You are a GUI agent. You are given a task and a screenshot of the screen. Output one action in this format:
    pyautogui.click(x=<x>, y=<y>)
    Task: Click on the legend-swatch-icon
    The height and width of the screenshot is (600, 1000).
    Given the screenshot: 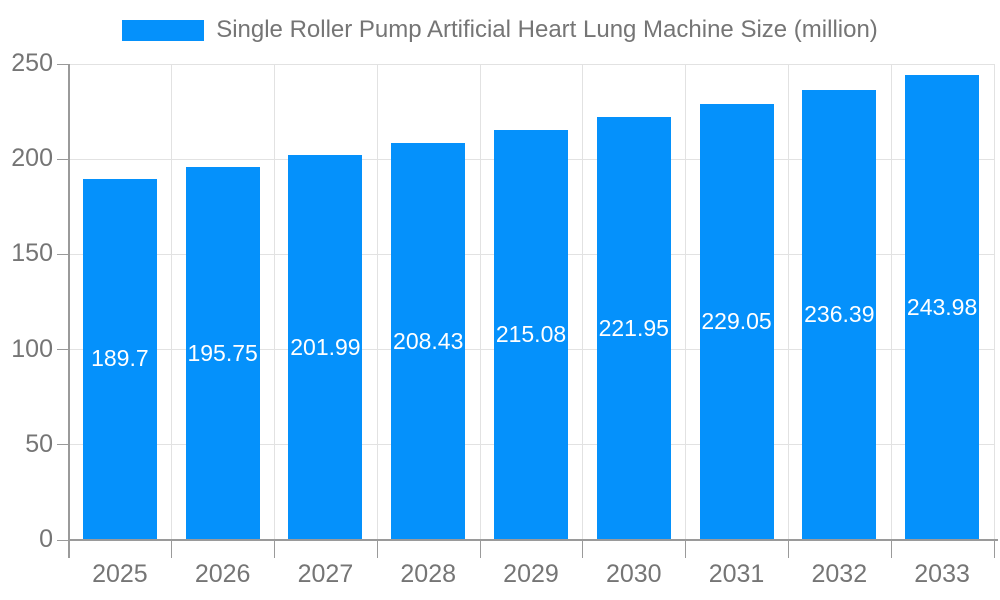 What is the action you would take?
    pyautogui.click(x=163, y=30)
    